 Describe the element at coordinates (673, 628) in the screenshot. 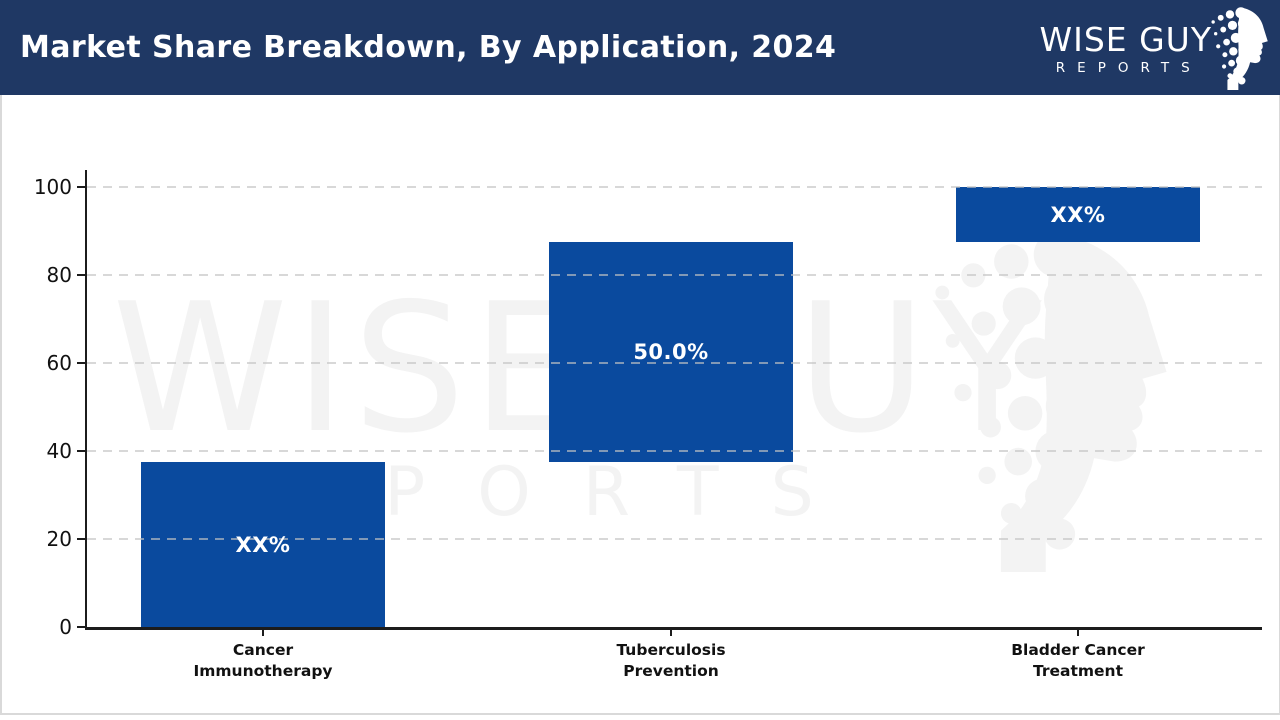

I see `x-axis-line` at that location.